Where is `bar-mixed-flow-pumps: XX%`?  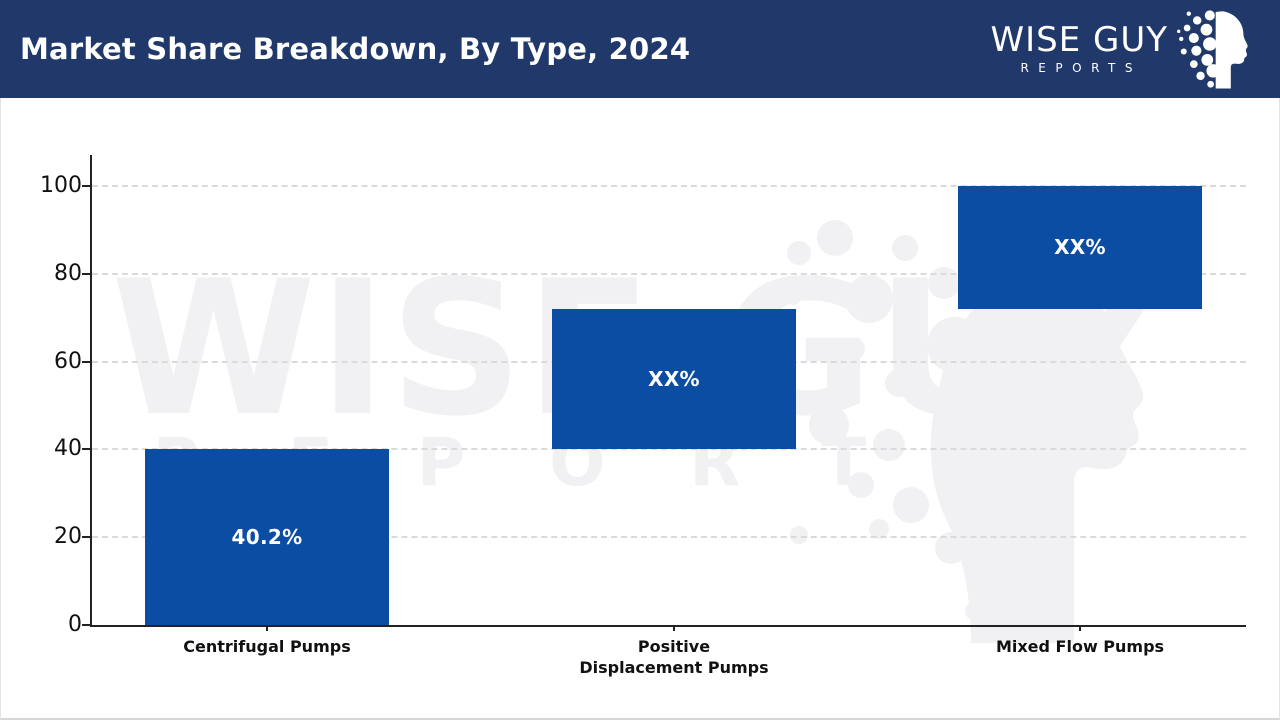 bar-mixed-flow-pumps: XX% is located at coordinates (1080, 247).